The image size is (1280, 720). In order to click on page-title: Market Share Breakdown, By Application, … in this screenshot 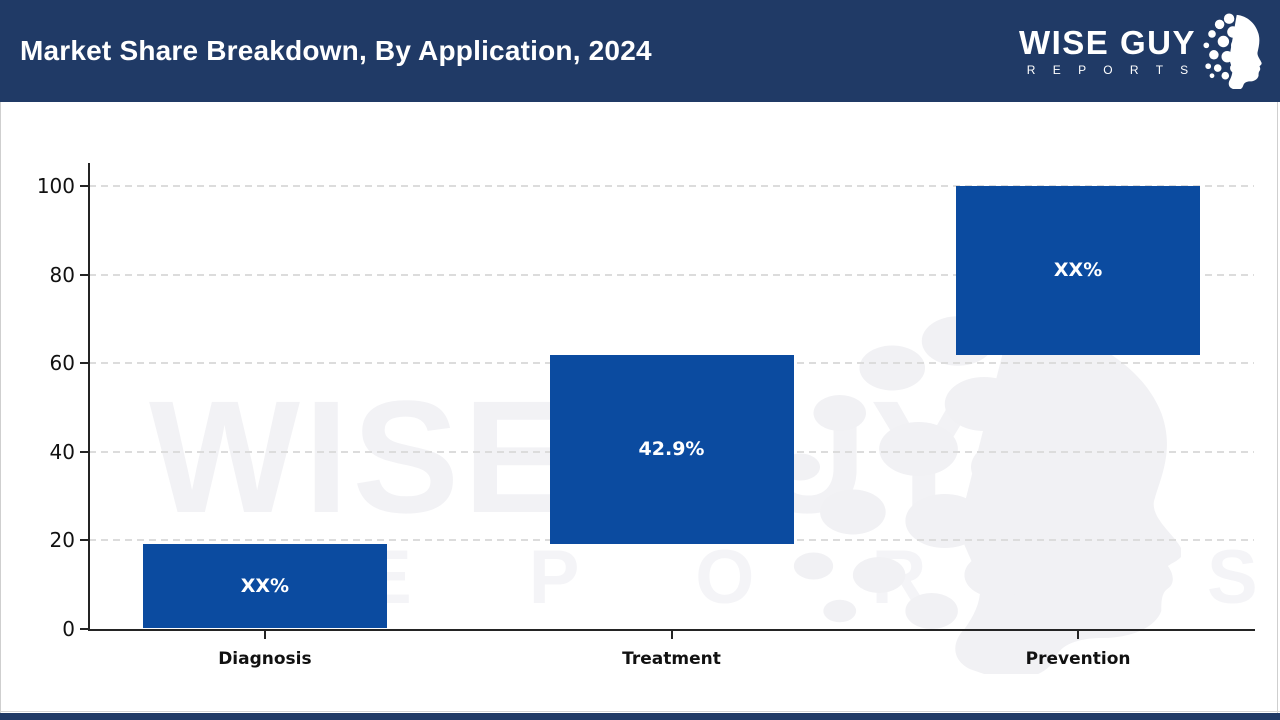, I will do `click(336, 50)`.